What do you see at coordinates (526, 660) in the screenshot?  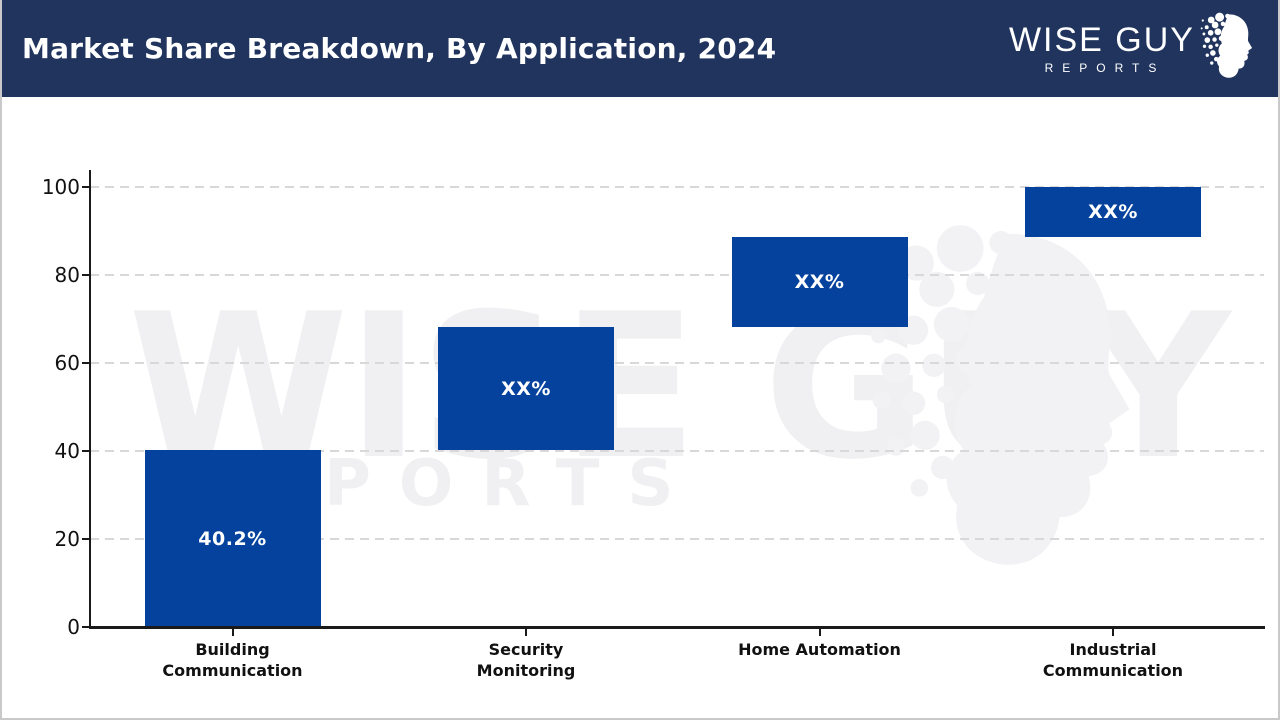 I see `category-label: Security Monitoring` at bounding box center [526, 660].